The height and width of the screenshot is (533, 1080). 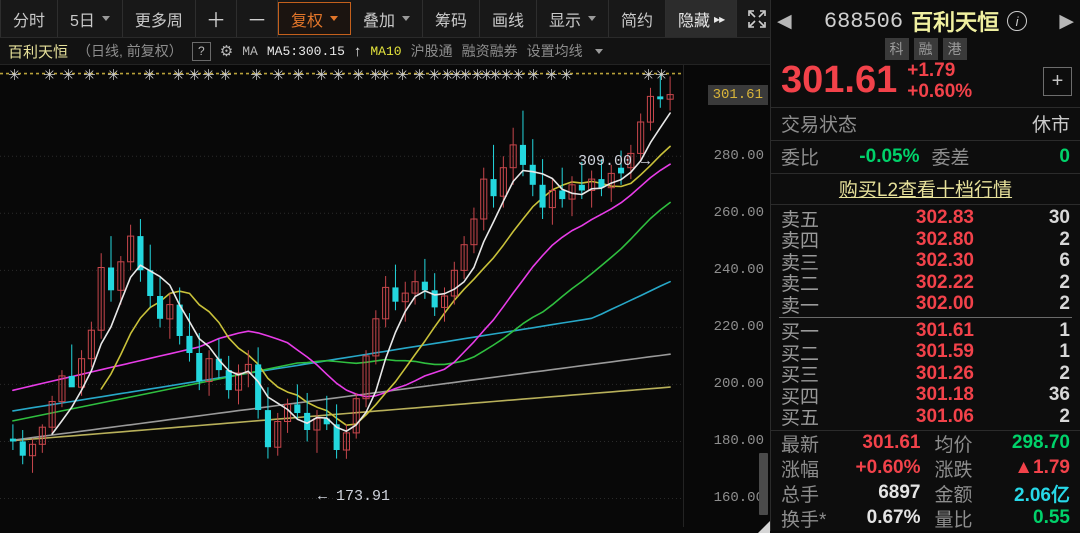 What do you see at coordinates (431, 51) in the screenshot?
I see `hgt-label: 沪股通` at bounding box center [431, 51].